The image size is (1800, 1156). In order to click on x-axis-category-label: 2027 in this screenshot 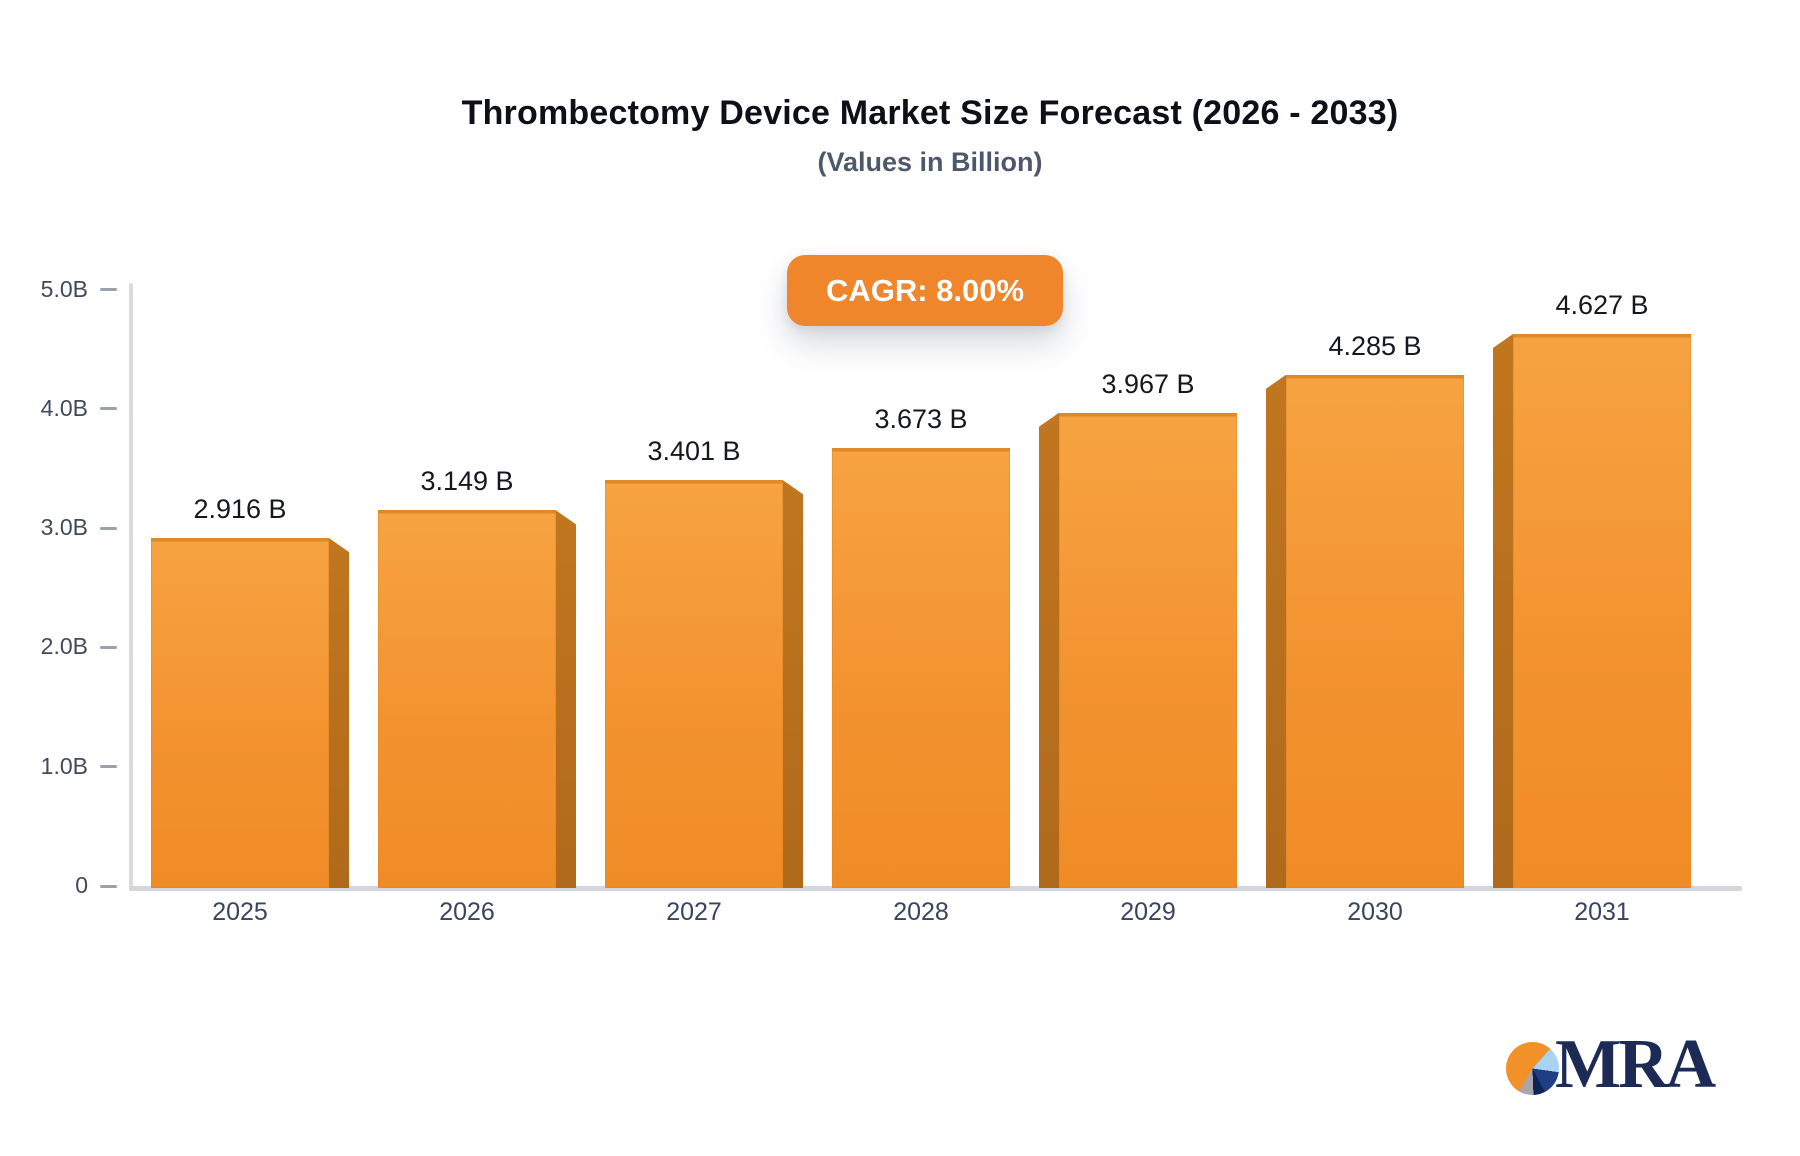, I will do `click(694, 912)`.